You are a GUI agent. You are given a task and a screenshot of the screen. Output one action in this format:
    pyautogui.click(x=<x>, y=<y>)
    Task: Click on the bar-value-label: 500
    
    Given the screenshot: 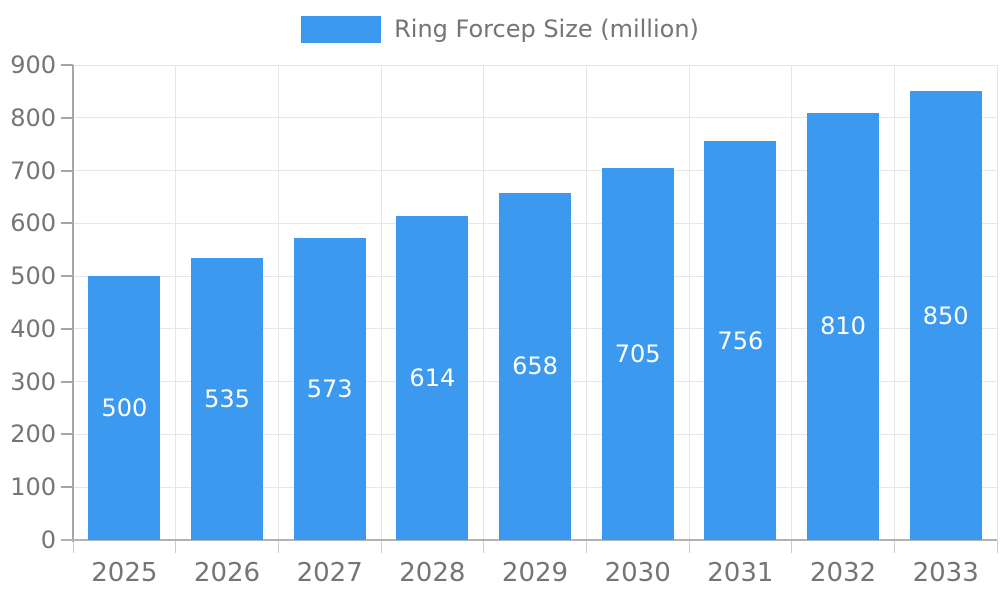 What is the action you would take?
    pyautogui.click(x=124, y=408)
    